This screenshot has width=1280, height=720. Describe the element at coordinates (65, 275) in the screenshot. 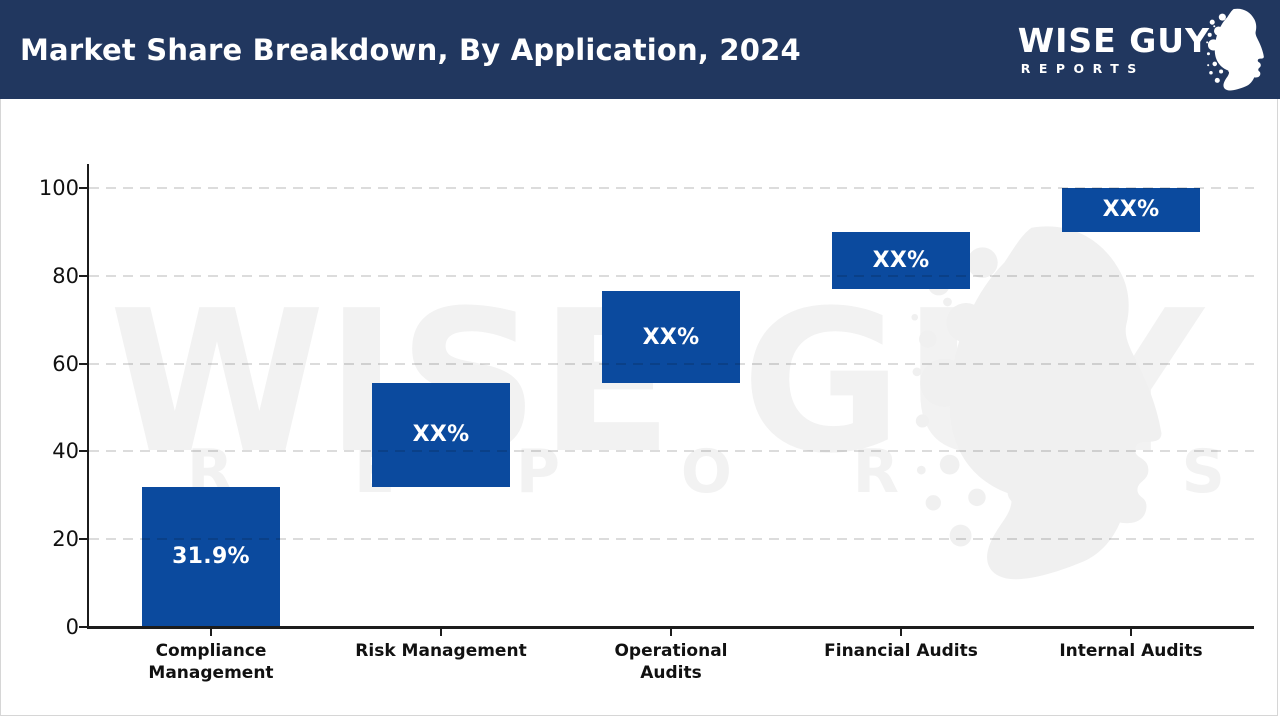

I see `y-tick-label: 80` at that location.